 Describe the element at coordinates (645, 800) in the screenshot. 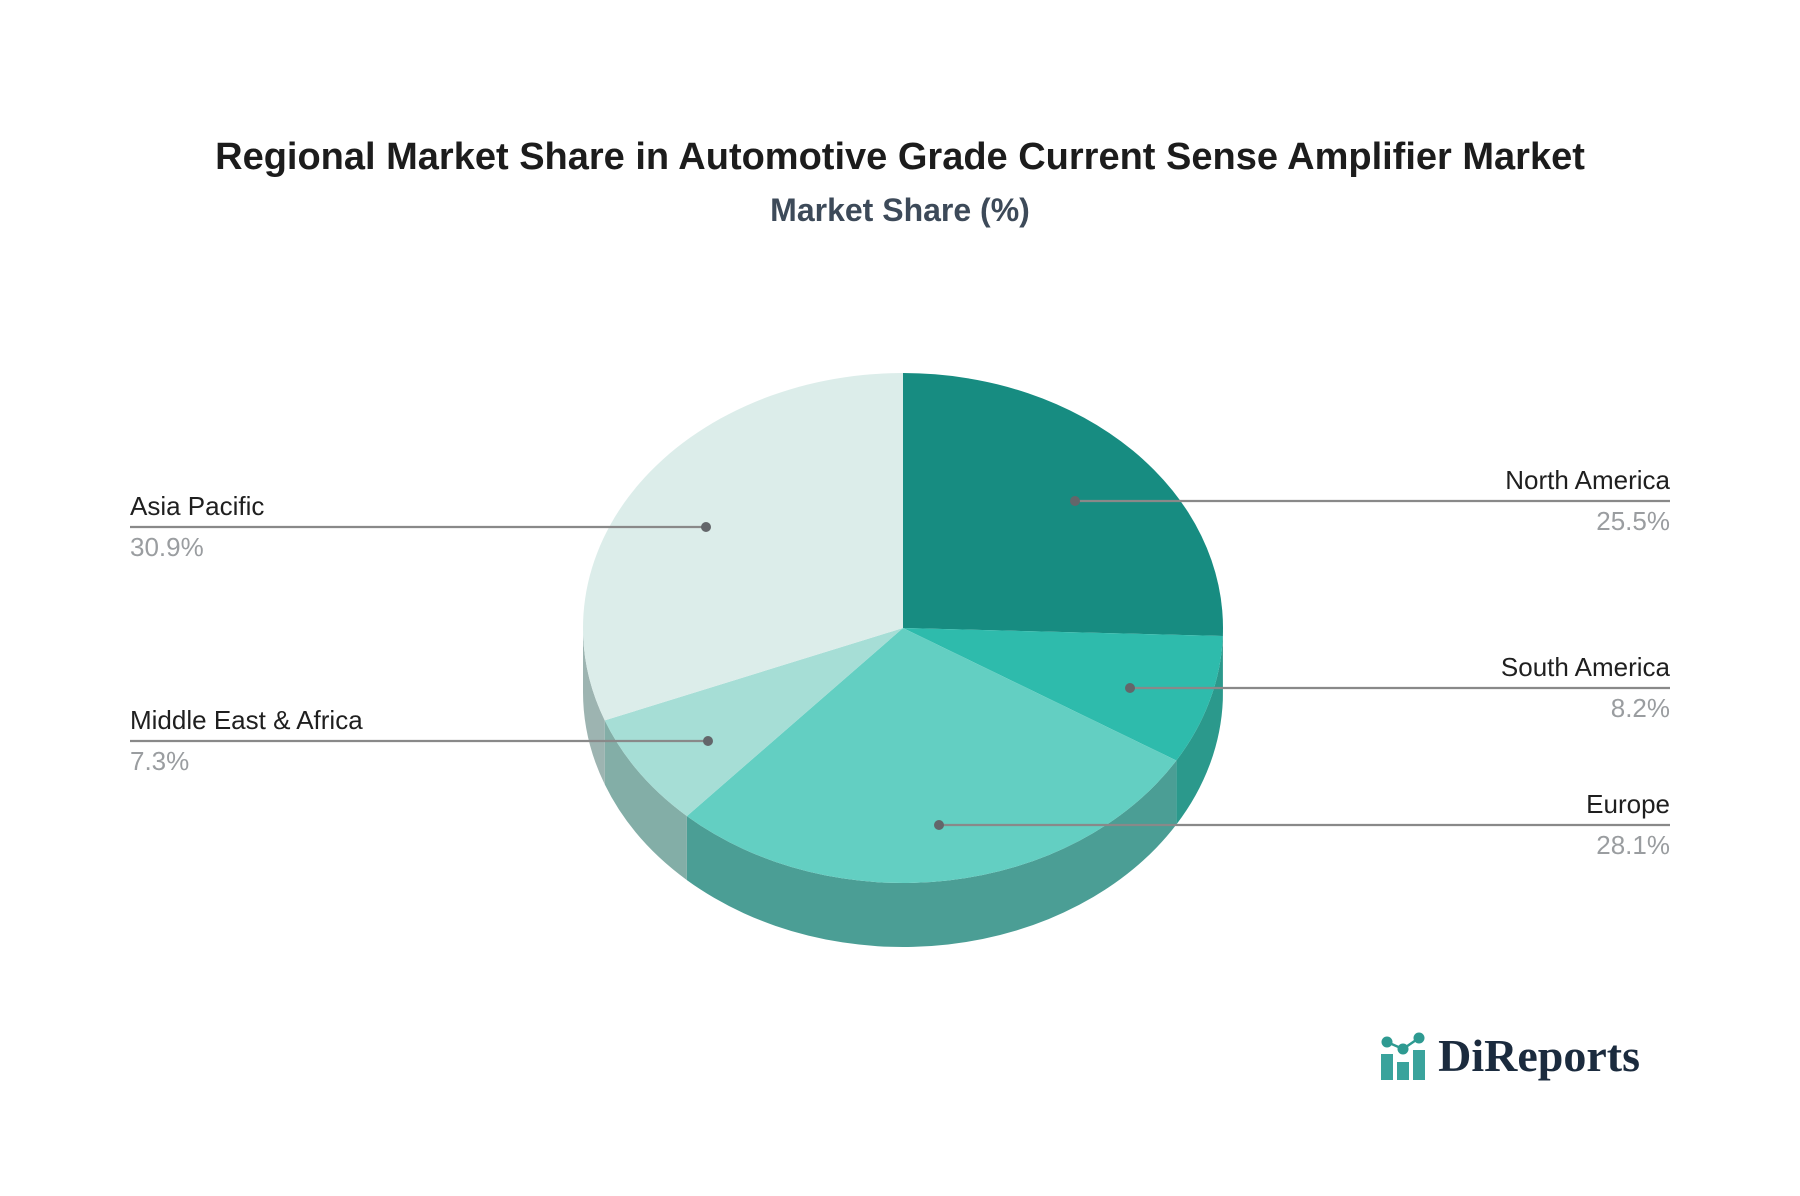

I see `pie-slice-side-middle-east-africa` at that location.